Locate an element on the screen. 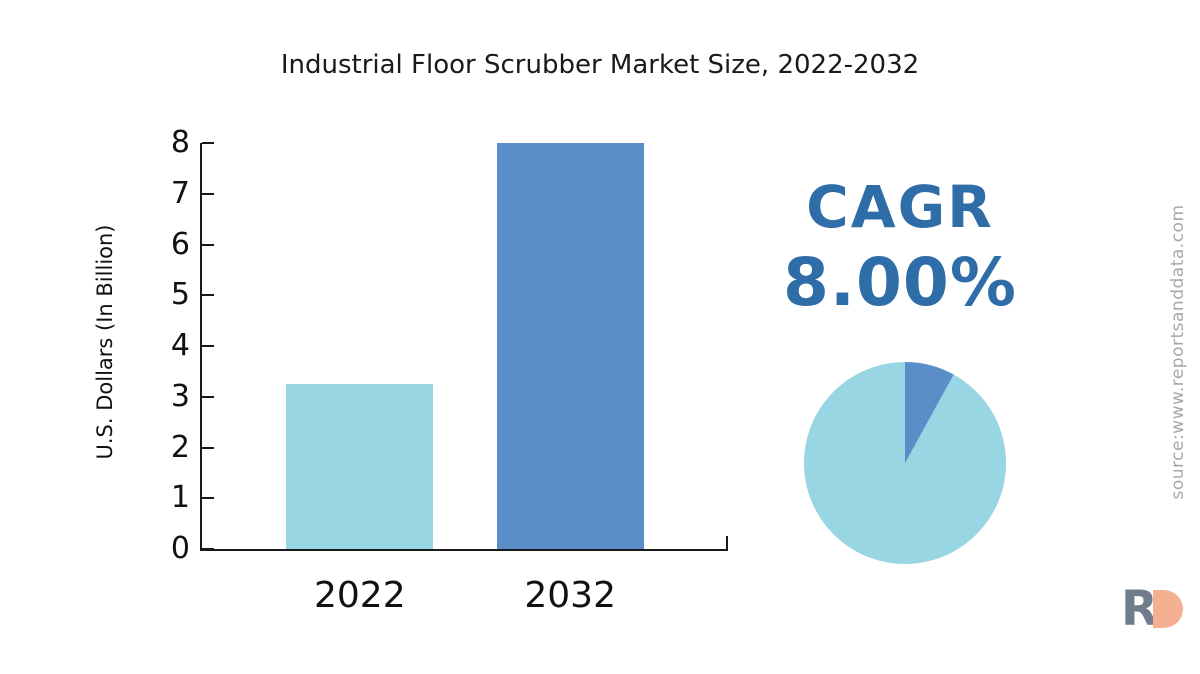 The image size is (1200, 674). cagr-value: 8.00% is located at coordinates (900, 282).